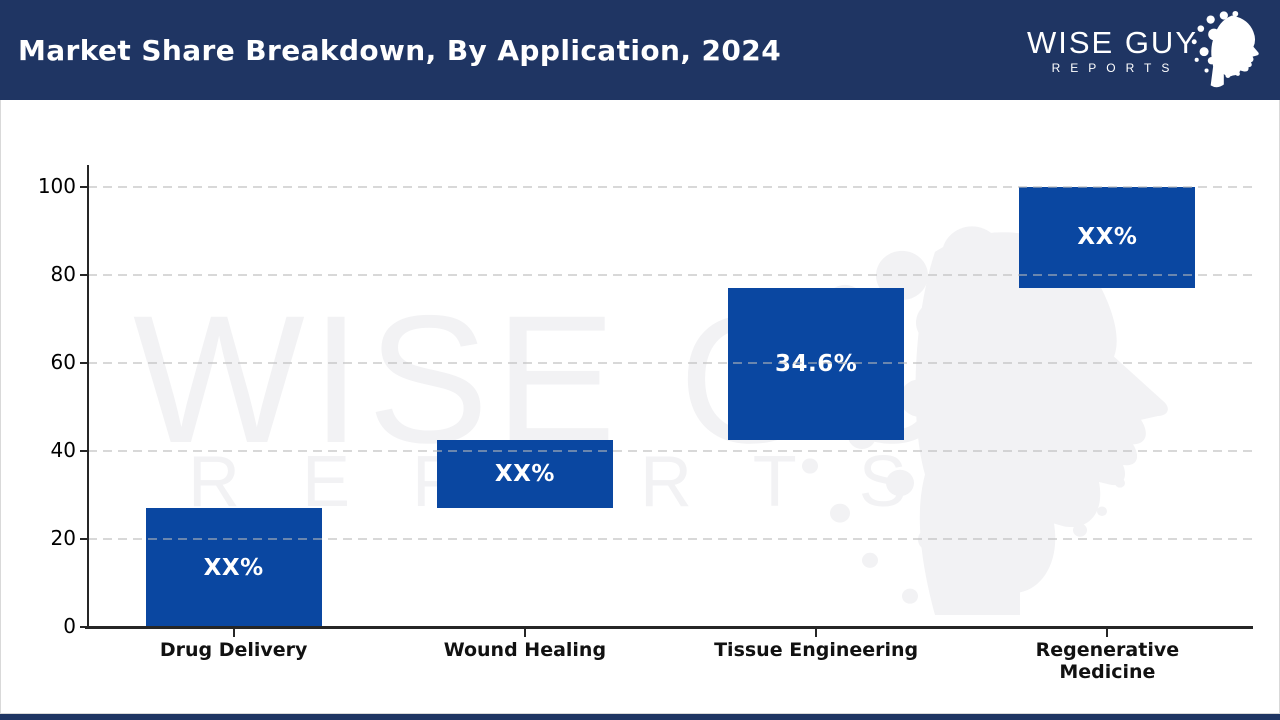 Image resolution: width=1280 pixels, height=720 pixels. Describe the element at coordinates (640, 717) in the screenshot. I see `footer-bar` at that location.